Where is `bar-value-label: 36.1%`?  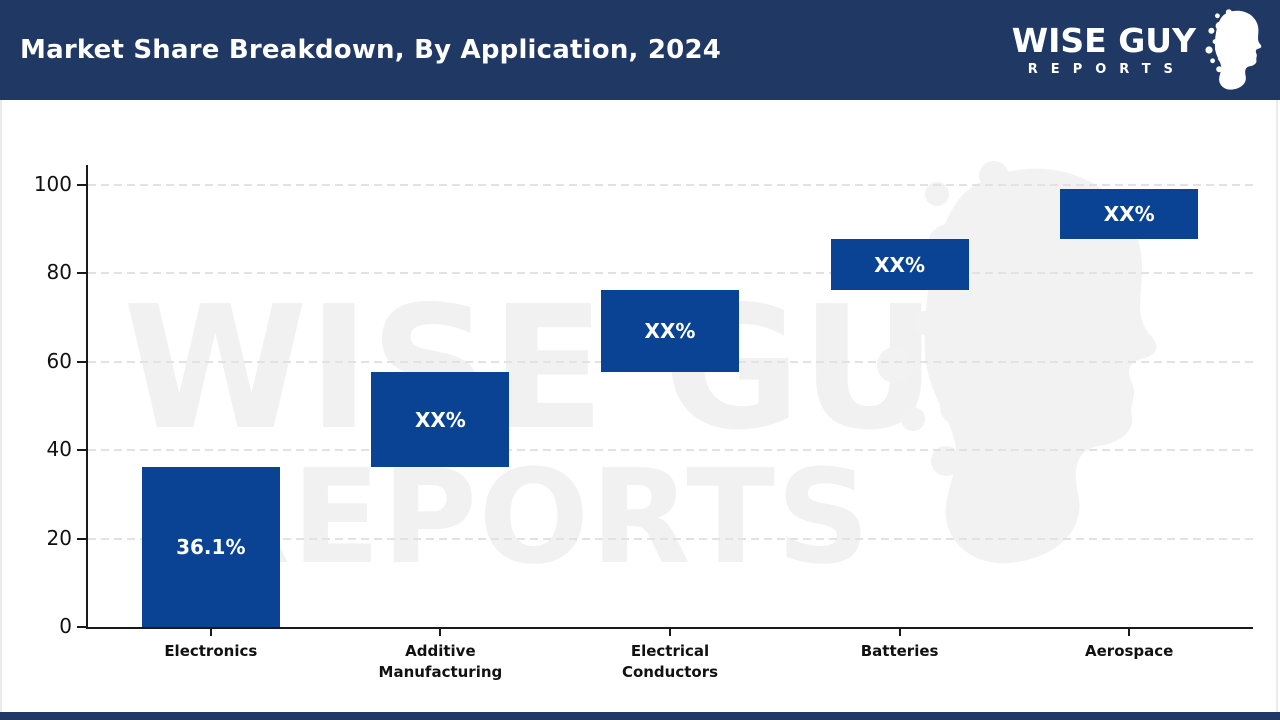 bar-value-label: 36.1% is located at coordinates (211, 547).